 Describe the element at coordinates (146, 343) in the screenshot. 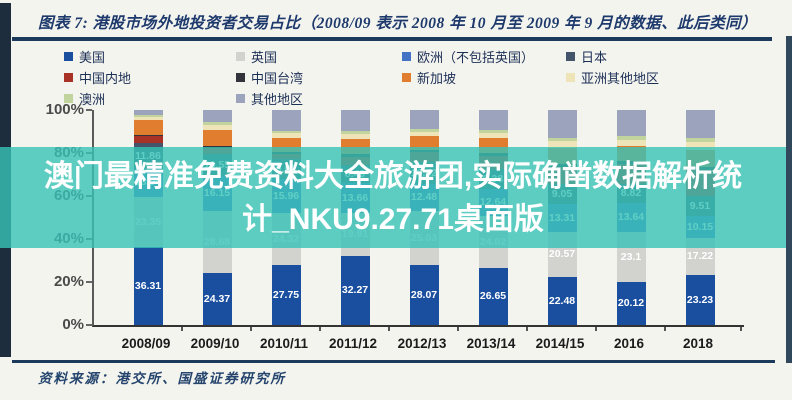

I see `x-tick-label: 2008/09` at that location.